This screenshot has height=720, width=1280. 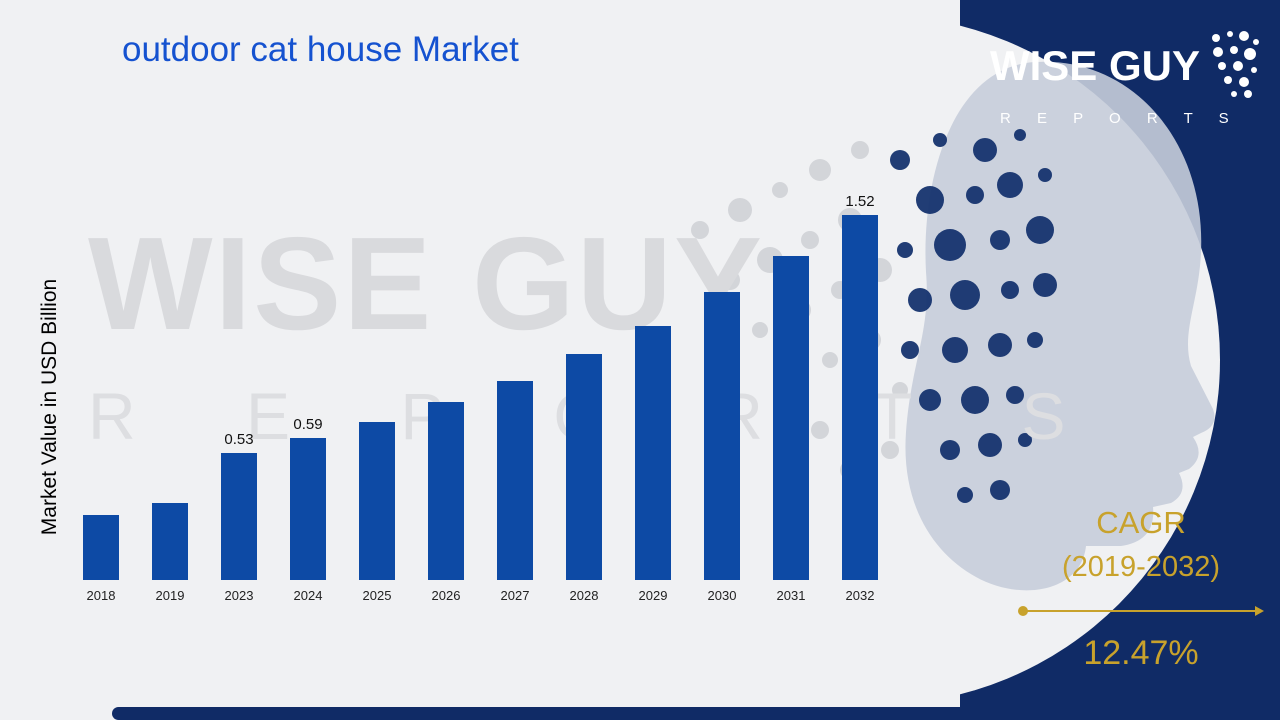 What do you see at coordinates (1259, 611) in the screenshot?
I see `divider-arrow-icon` at bounding box center [1259, 611].